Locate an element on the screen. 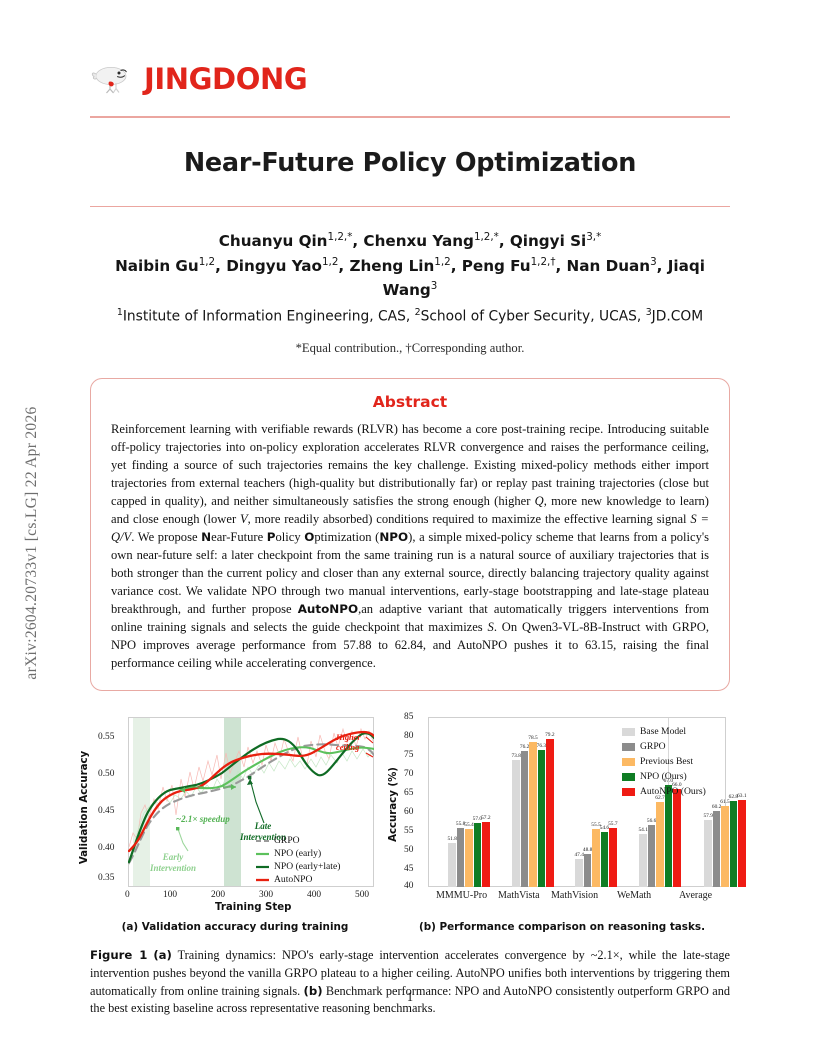 The height and width of the screenshot is (1056, 816). bar-value-label: 73.8 is located at coordinates (516, 755).